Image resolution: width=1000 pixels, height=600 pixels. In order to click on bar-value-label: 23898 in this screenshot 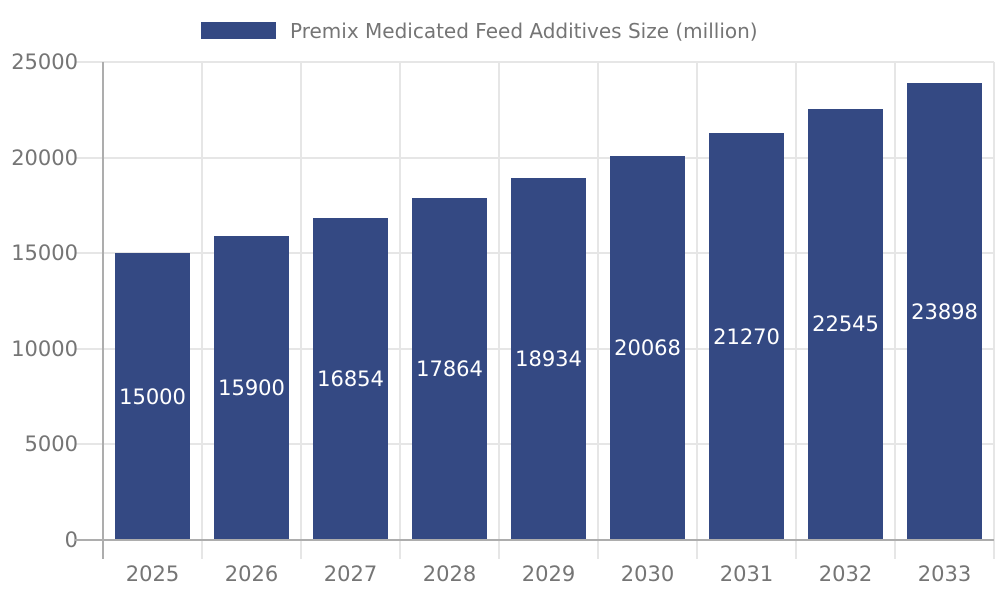, I will do `click(944, 311)`.